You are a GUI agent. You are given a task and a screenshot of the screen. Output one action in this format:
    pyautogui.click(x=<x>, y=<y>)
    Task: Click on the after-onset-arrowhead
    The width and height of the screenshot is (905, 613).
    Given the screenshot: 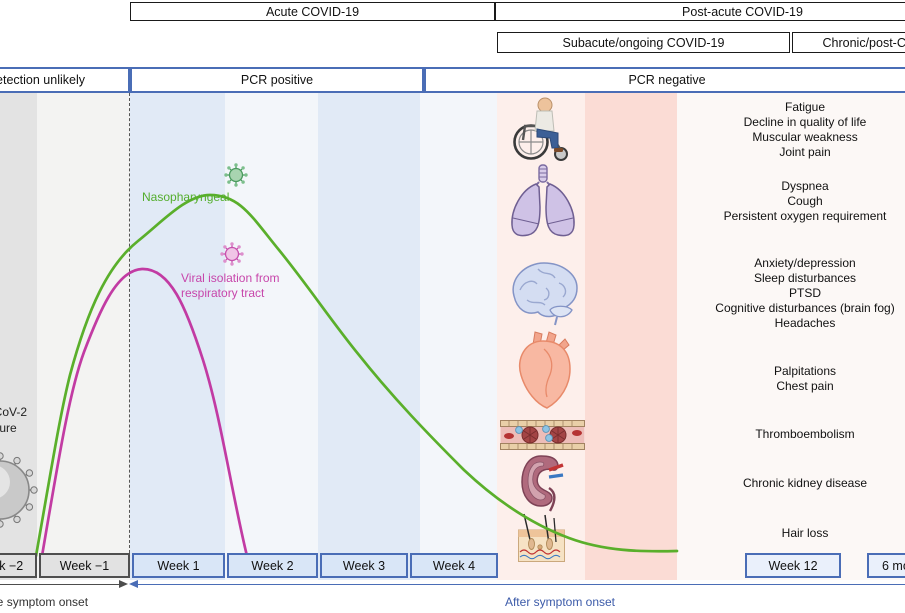 What is the action you would take?
    pyautogui.click(x=133, y=584)
    